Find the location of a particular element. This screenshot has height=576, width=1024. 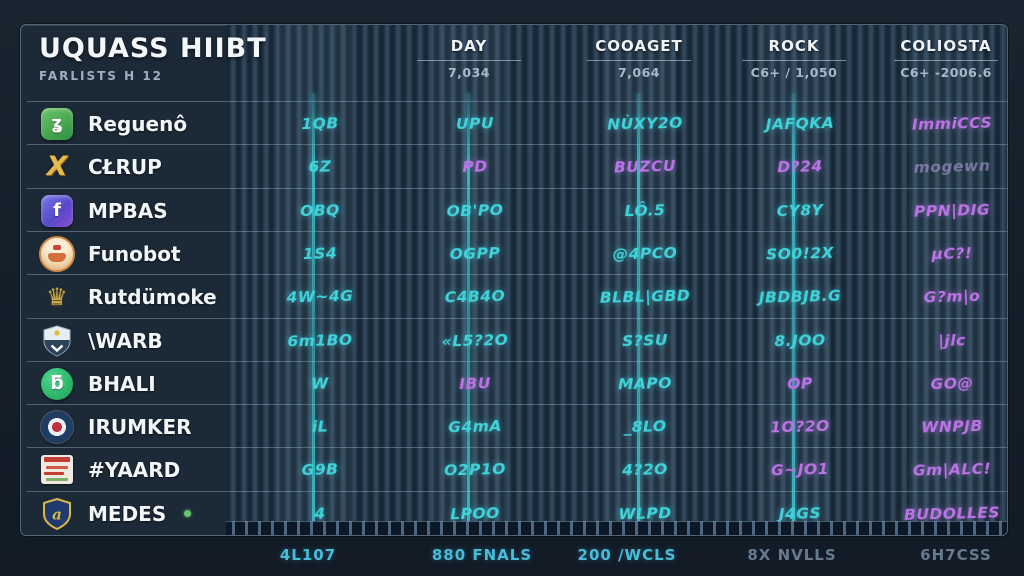

clrup-icon: X is located at coordinates (57, 167).